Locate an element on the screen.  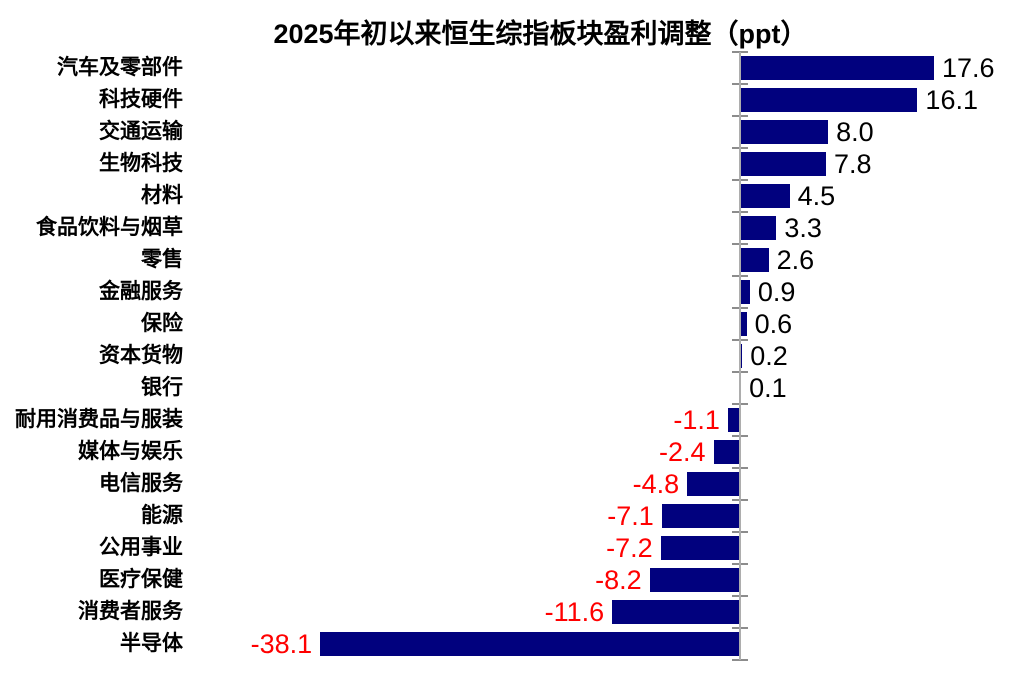
chart-row: 半导体 -38.1 is located at coordinates (505, 644).